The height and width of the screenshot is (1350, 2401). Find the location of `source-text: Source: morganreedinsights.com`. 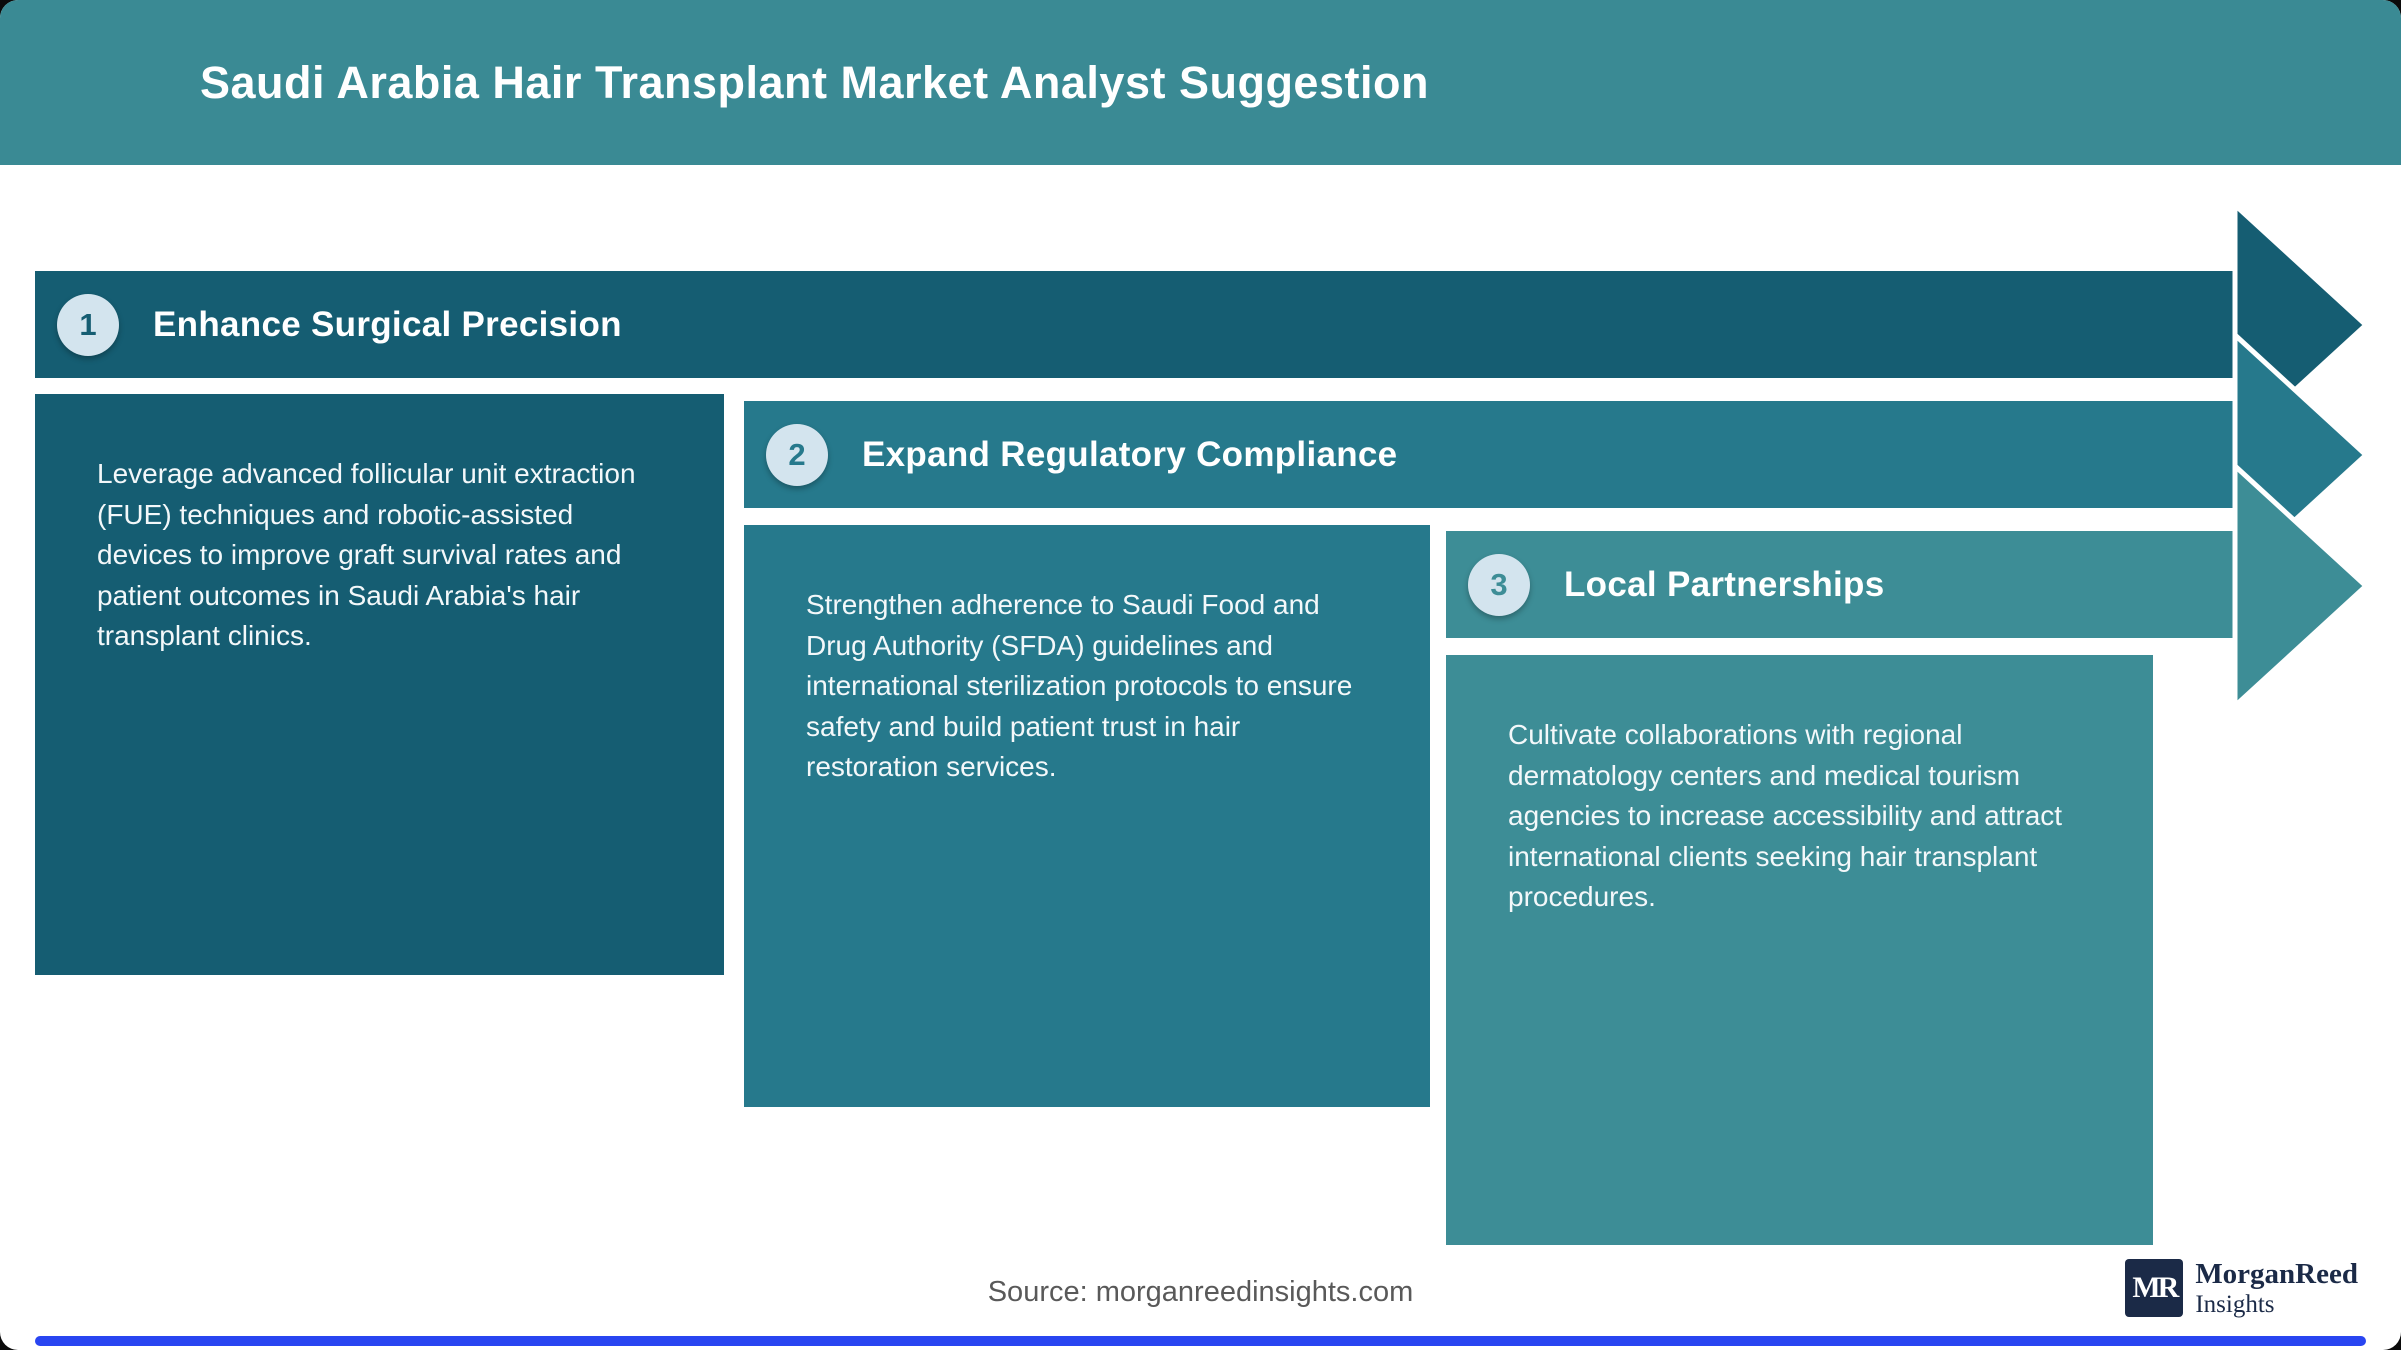

source-text: Source: morganreedinsights.com is located at coordinates (1200, 1292).